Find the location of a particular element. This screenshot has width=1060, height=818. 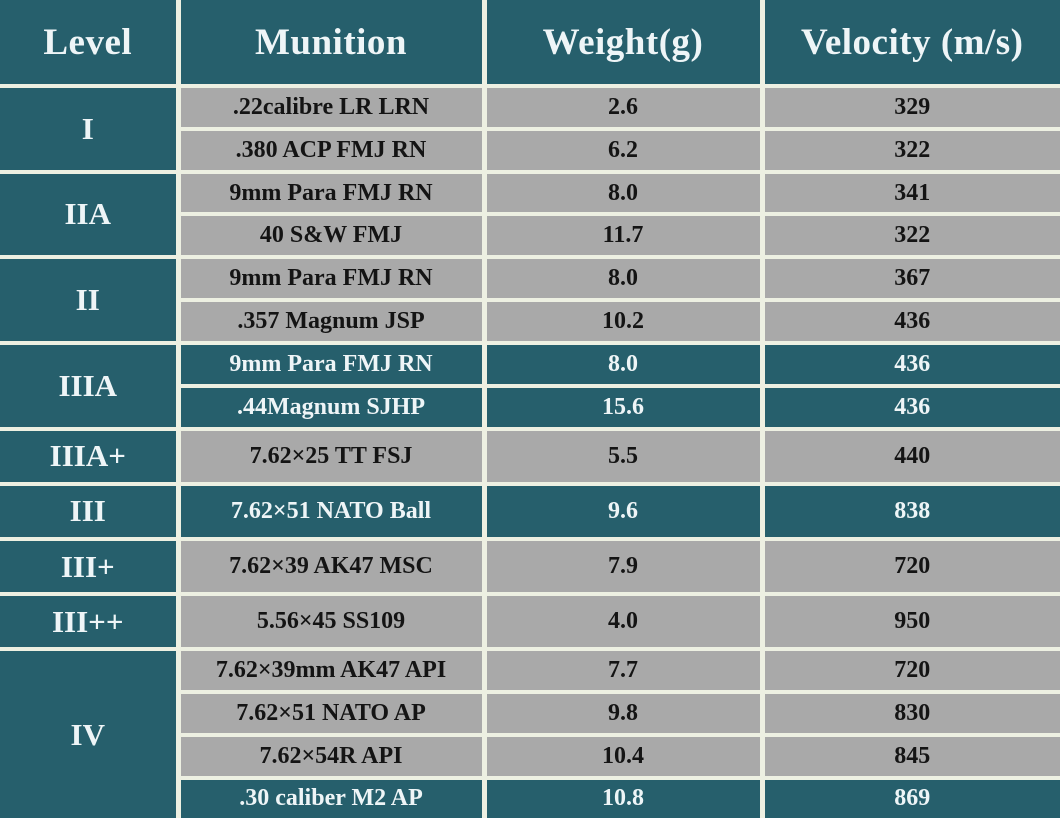

weight-cell: 9.6 is located at coordinates (623, 511).